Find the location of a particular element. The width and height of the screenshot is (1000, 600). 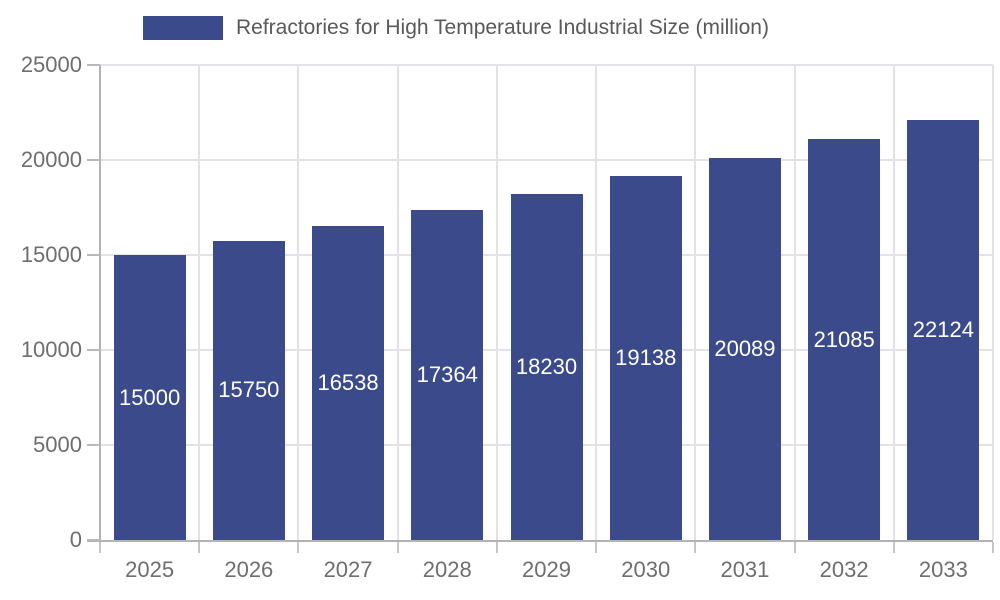

x-axis-tick-label: 2029 is located at coordinates (546, 569).